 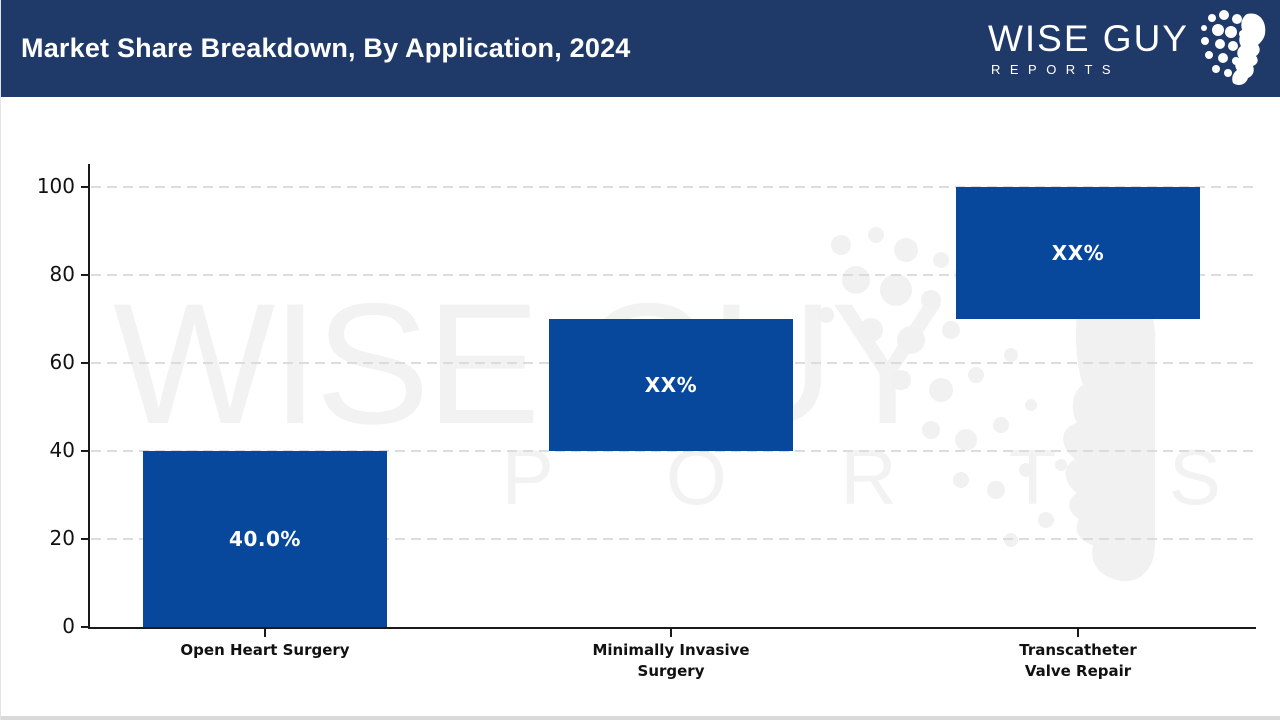 I want to click on x-category-label-1: Open Heart Surgery, so click(x=265, y=650).